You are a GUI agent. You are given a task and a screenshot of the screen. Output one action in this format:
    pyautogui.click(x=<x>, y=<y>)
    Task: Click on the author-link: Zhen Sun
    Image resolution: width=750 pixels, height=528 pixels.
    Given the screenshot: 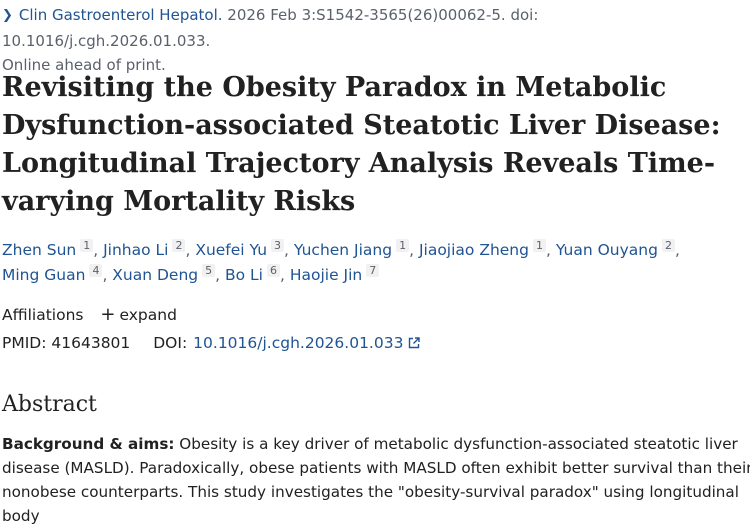 What is the action you would take?
    pyautogui.click(x=39, y=250)
    